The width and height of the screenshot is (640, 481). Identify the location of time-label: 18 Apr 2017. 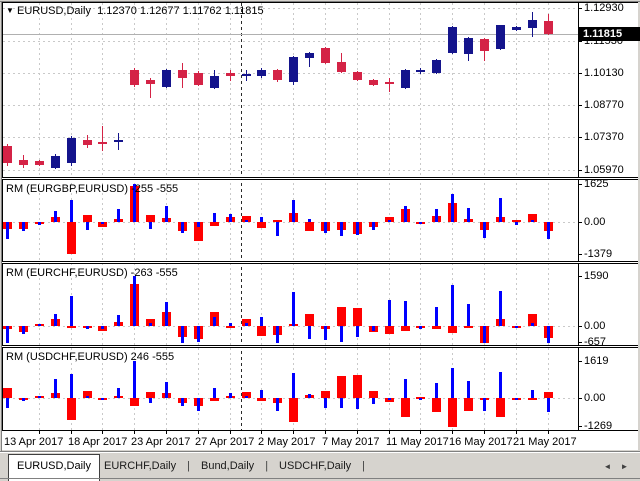
(98, 442).